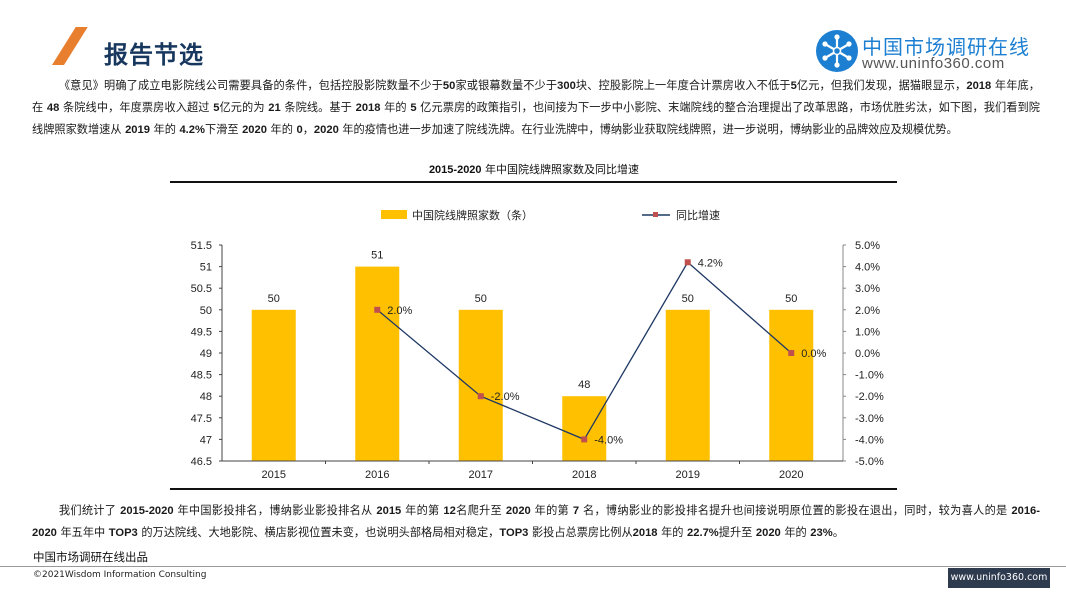 Image resolution: width=1066 pixels, height=600 pixels. What do you see at coordinates (867, 289) in the screenshot?
I see `right-tick-label: 3.0%` at bounding box center [867, 289].